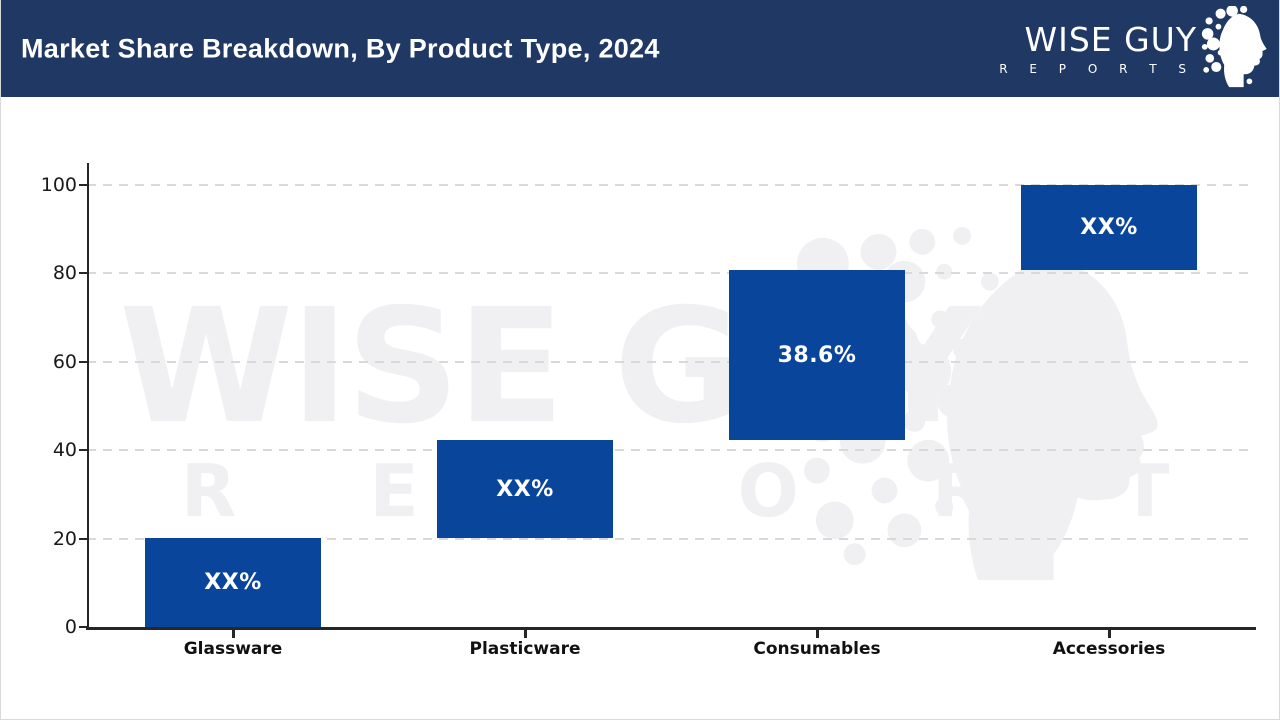  I want to click on watermark-head-icon, so click(977, 403).